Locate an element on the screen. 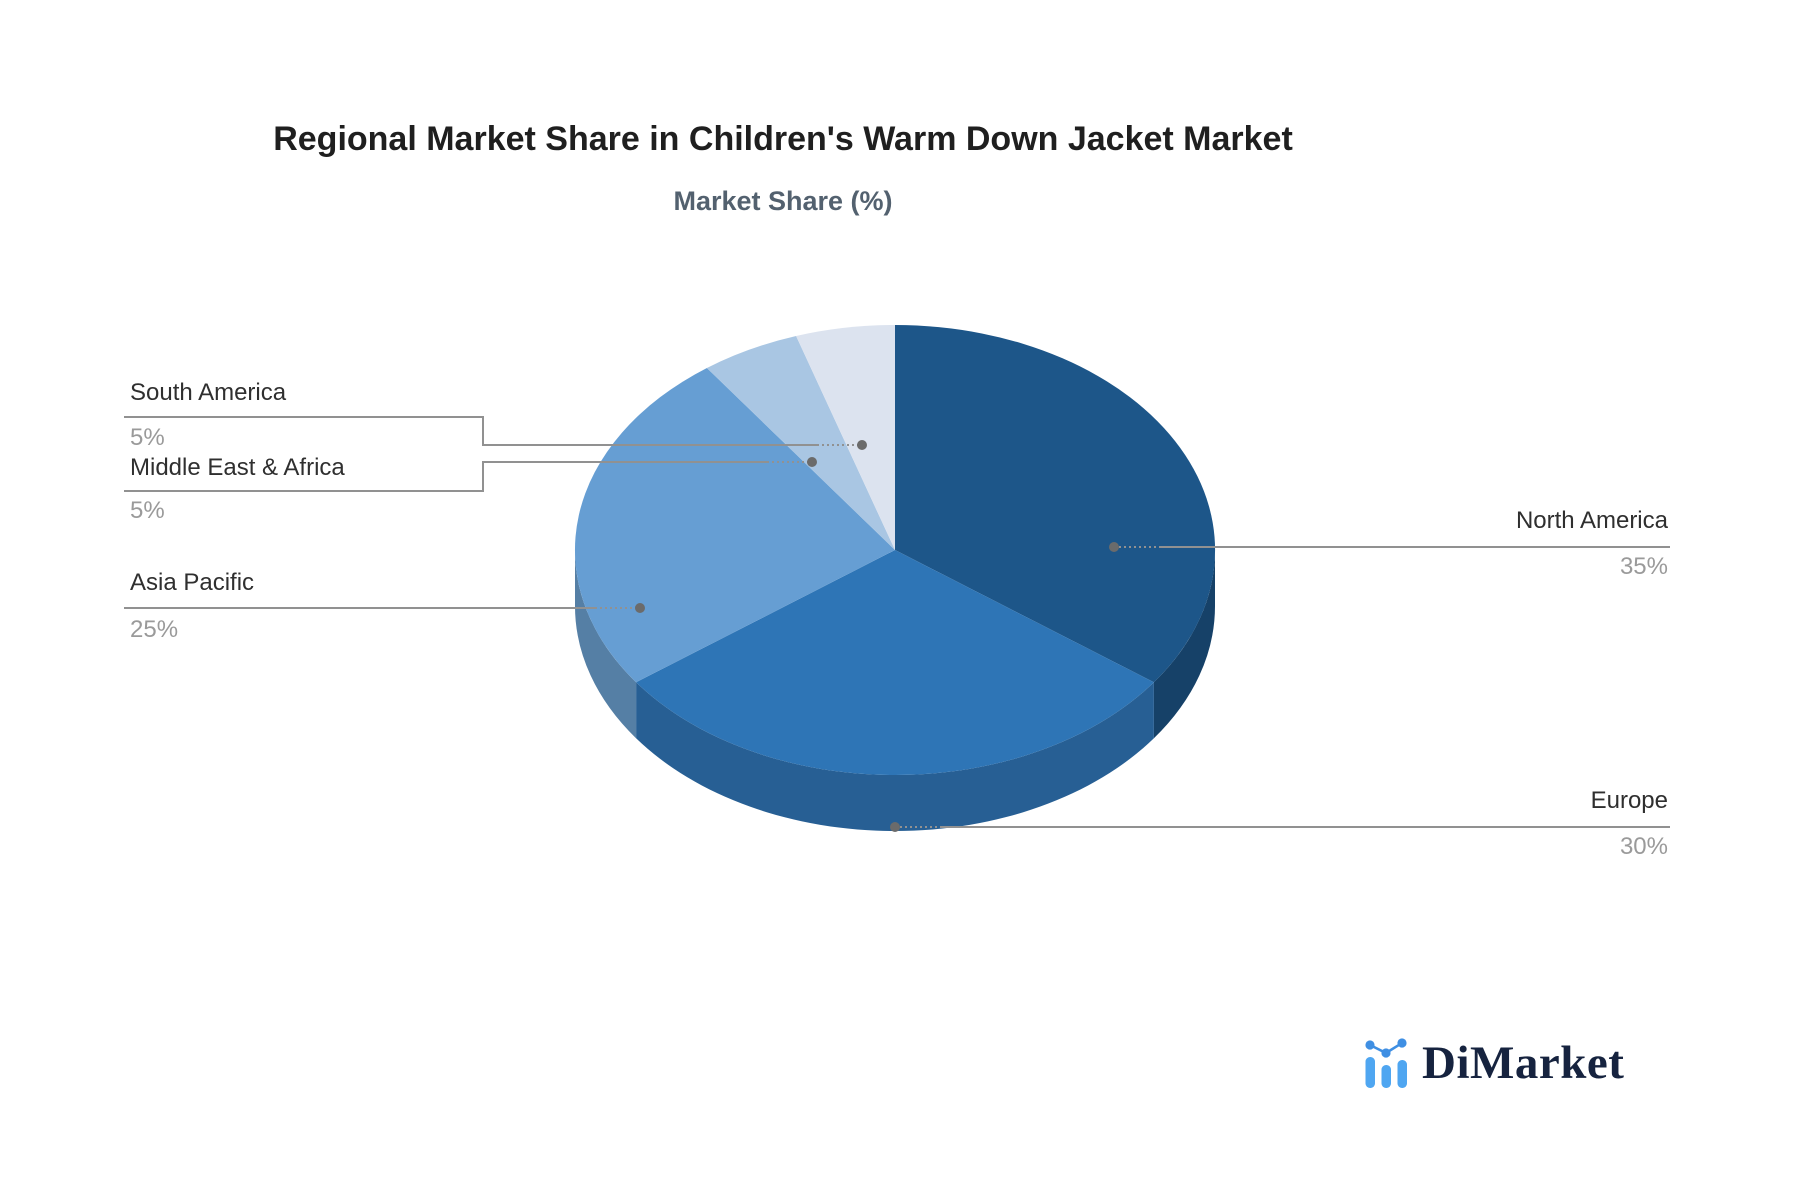 The width and height of the screenshot is (1800, 1196). leader-line-middle-east-africa is located at coordinates (445, 476).